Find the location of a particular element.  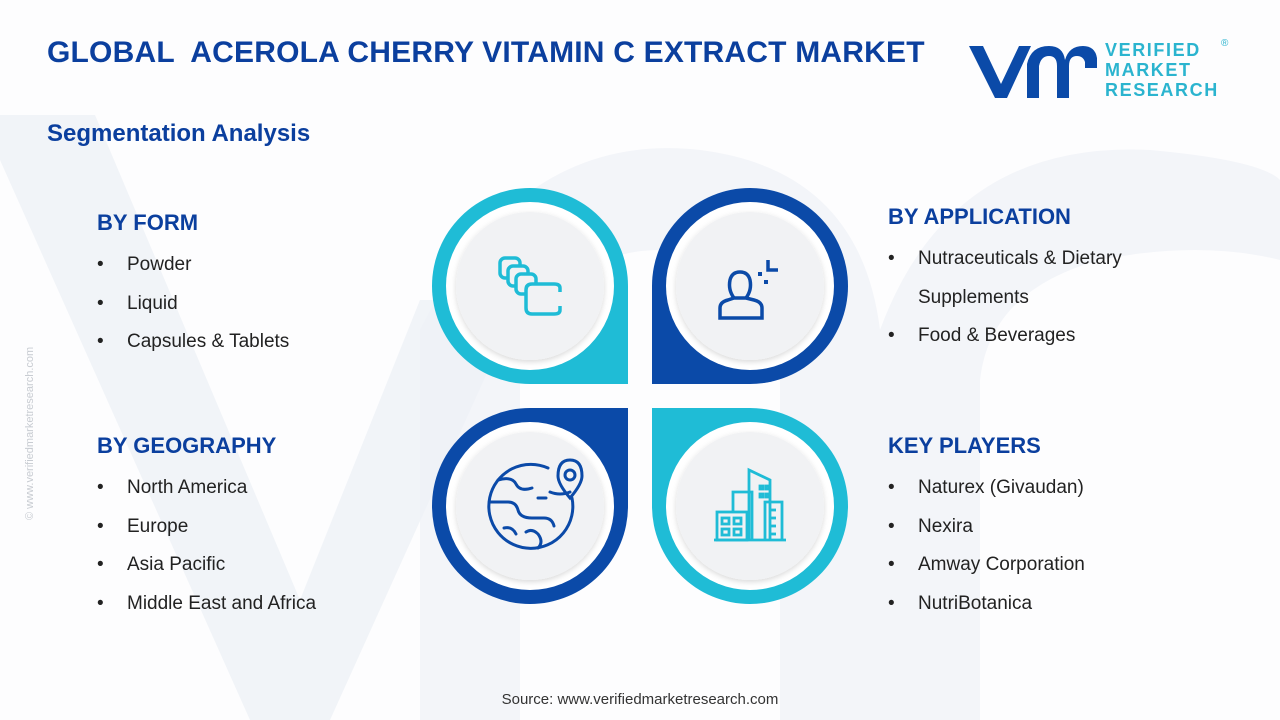

list-item: • Food & Beverages is located at coordinates (1028, 336).